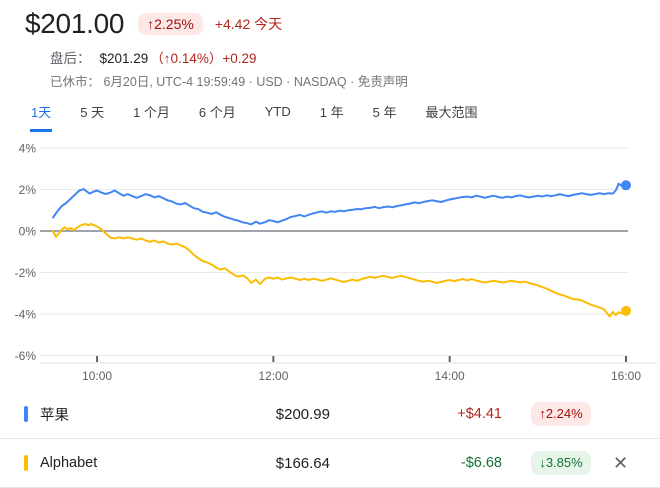 Image resolution: width=660 pixels, height=488 pixels. What do you see at coordinates (28, 190) in the screenshot?
I see `y-axis-label: 2%` at bounding box center [28, 190].